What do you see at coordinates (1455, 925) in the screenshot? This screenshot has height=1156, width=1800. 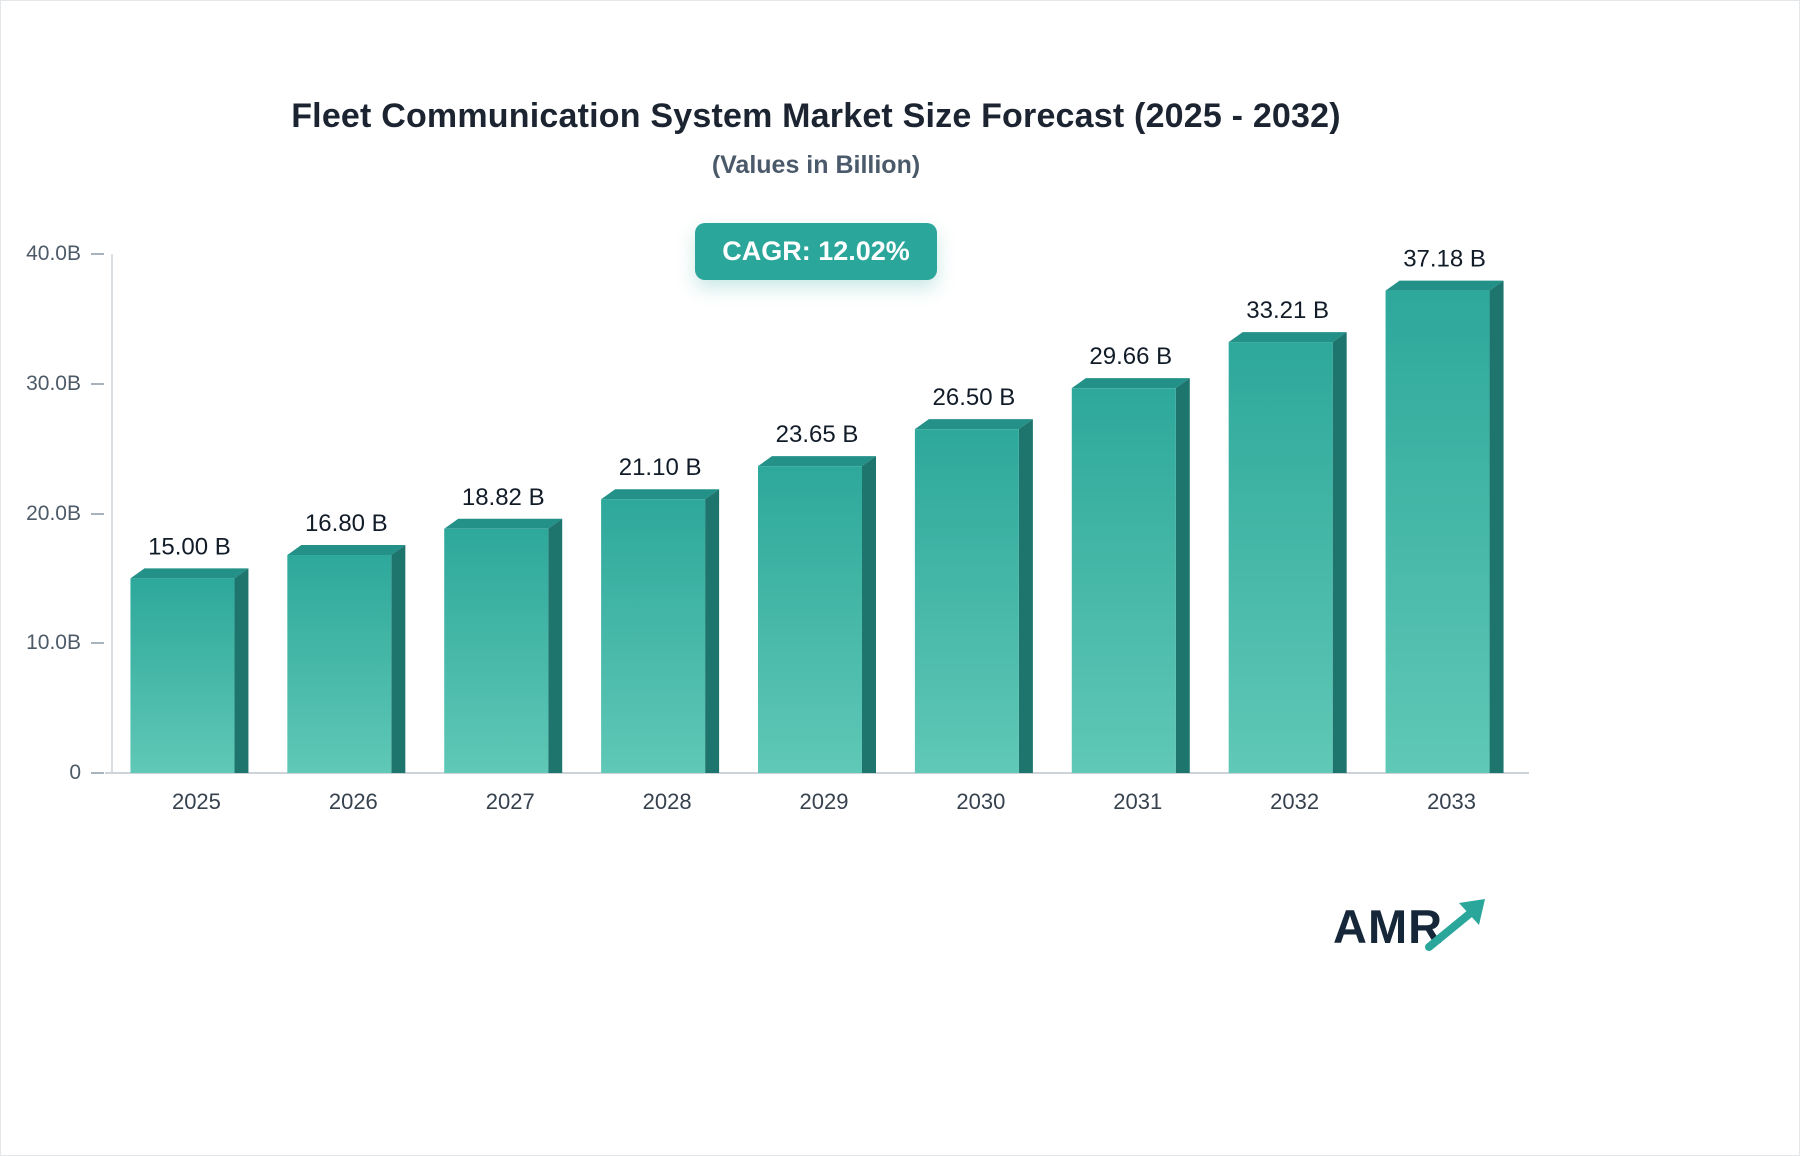 I see `amr-logo-arrow-icon` at bounding box center [1455, 925].